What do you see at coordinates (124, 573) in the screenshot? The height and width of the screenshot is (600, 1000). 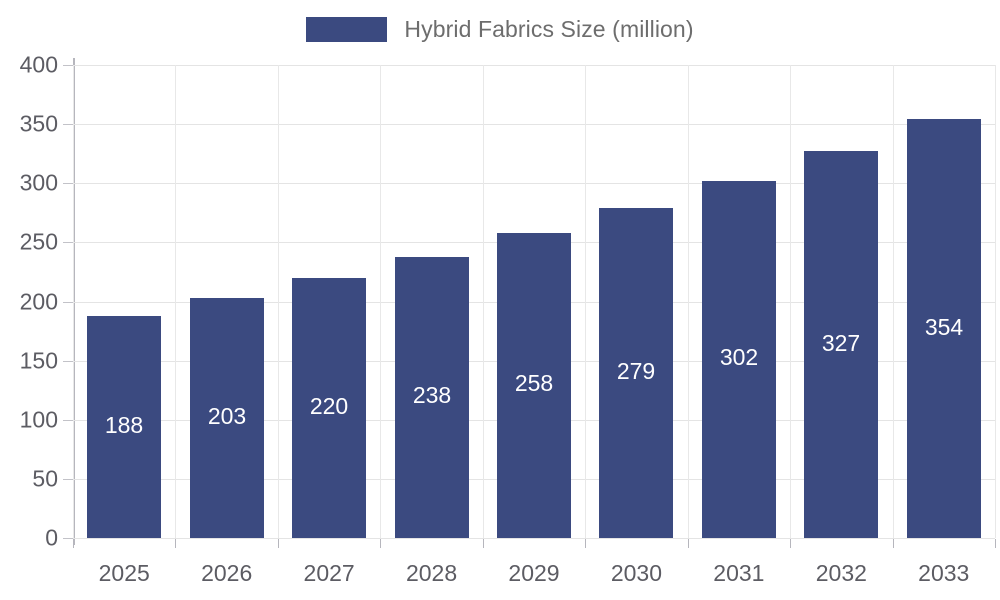 I see `x-axis-tick-label: 2025` at bounding box center [124, 573].